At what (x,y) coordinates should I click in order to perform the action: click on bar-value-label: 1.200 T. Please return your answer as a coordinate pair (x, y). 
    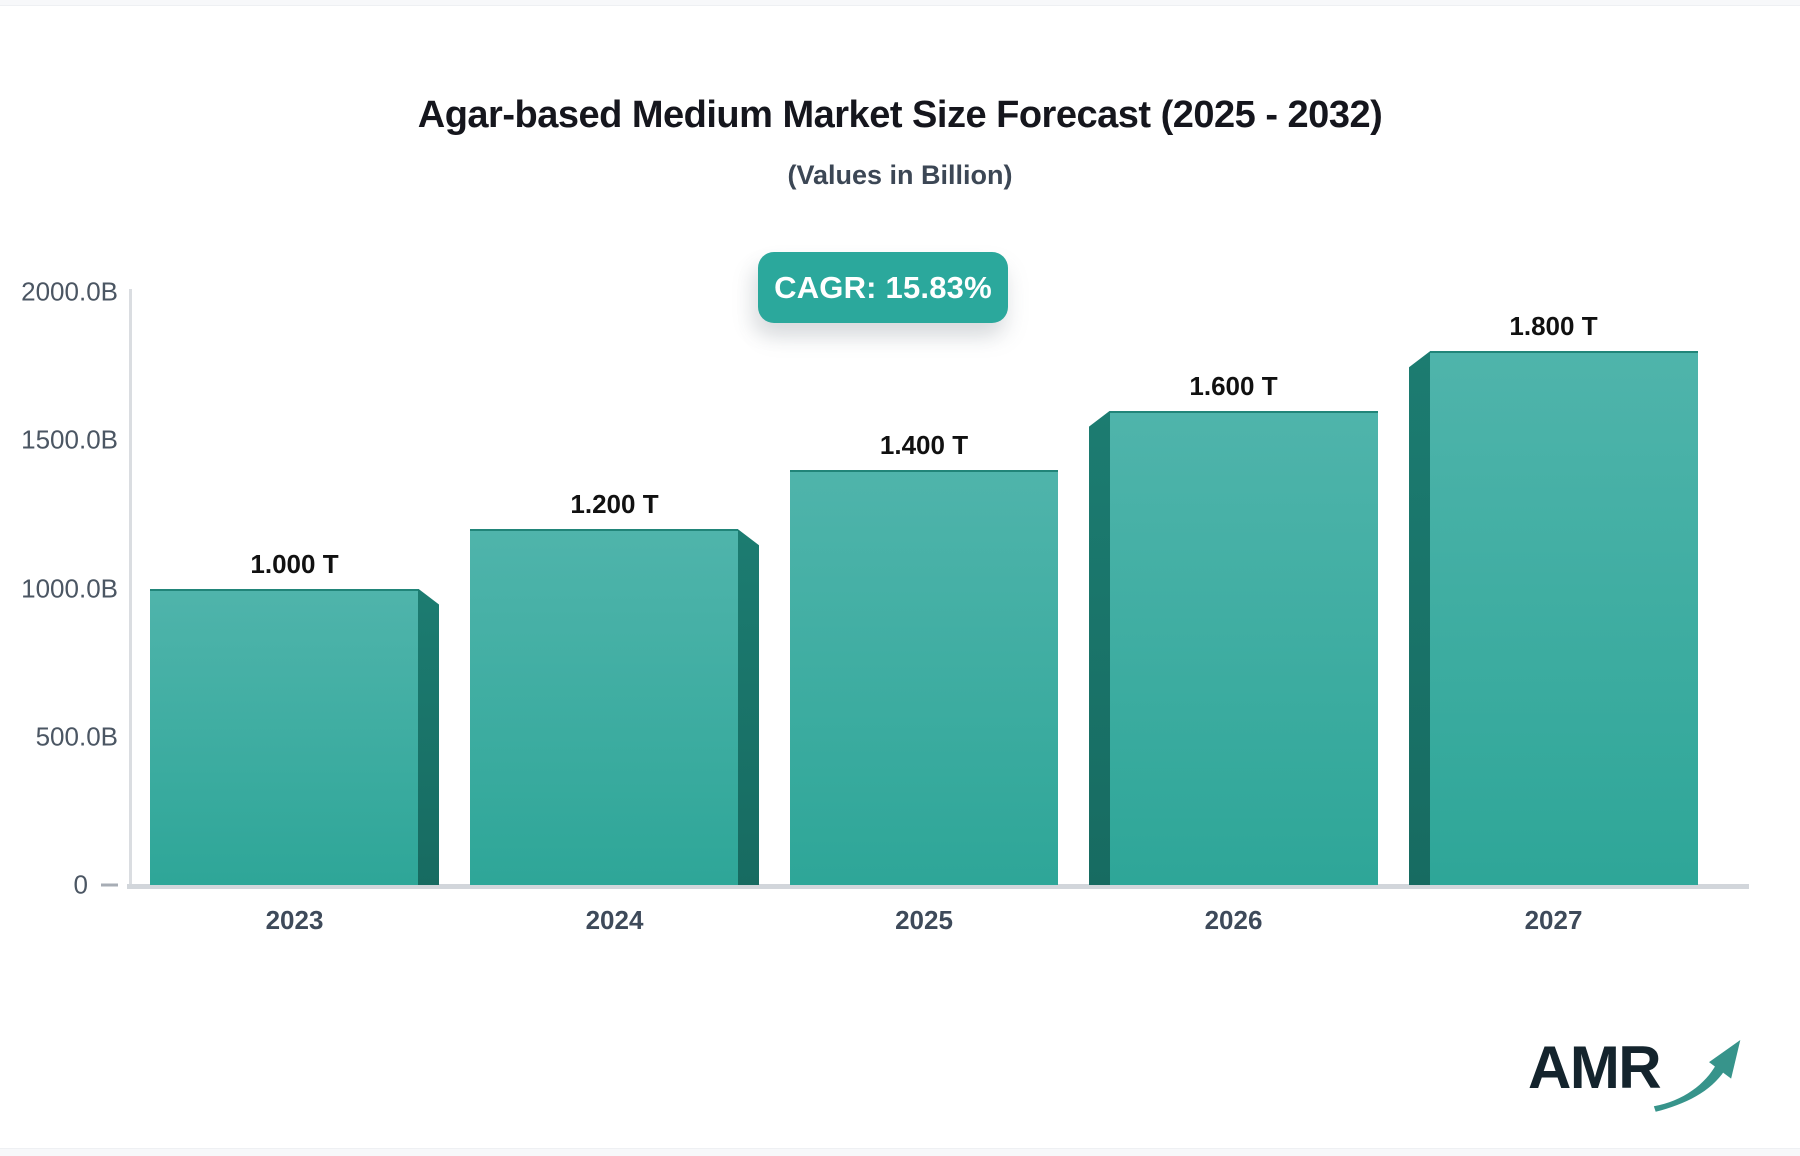
    Looking at the image, I should click on (614, 504).